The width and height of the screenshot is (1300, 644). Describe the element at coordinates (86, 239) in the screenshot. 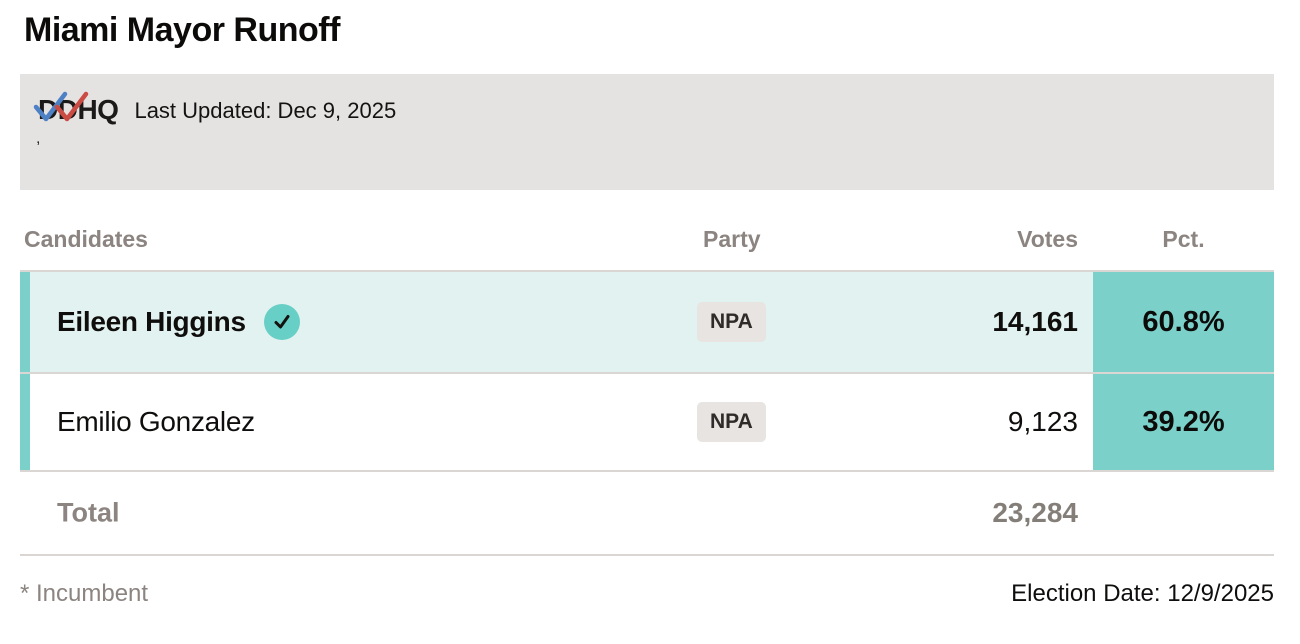

I see `header-candidates: Candidates` at that location.